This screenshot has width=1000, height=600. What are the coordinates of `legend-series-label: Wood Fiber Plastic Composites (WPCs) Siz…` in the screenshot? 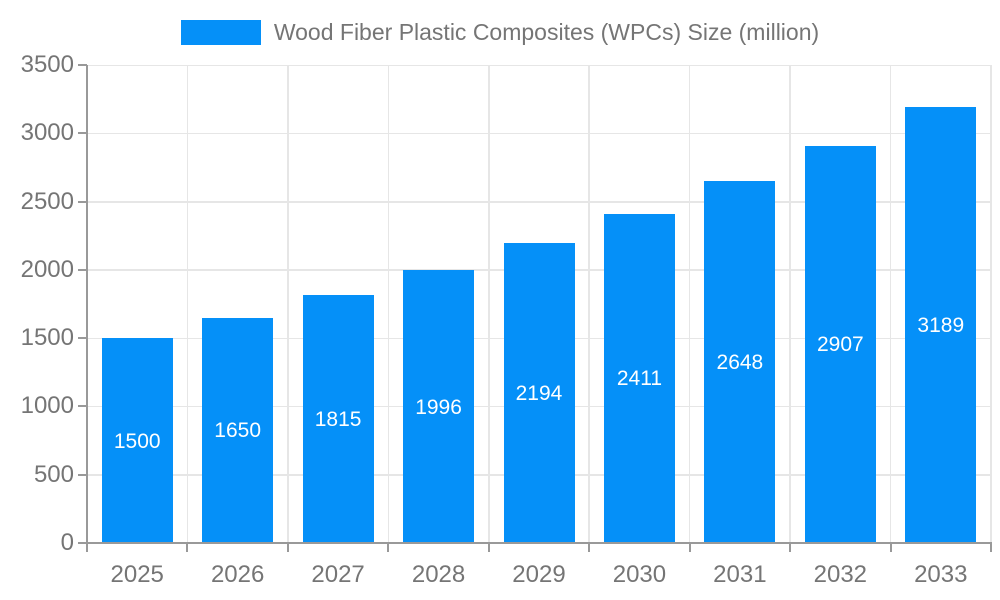 It's located at (546, 31).